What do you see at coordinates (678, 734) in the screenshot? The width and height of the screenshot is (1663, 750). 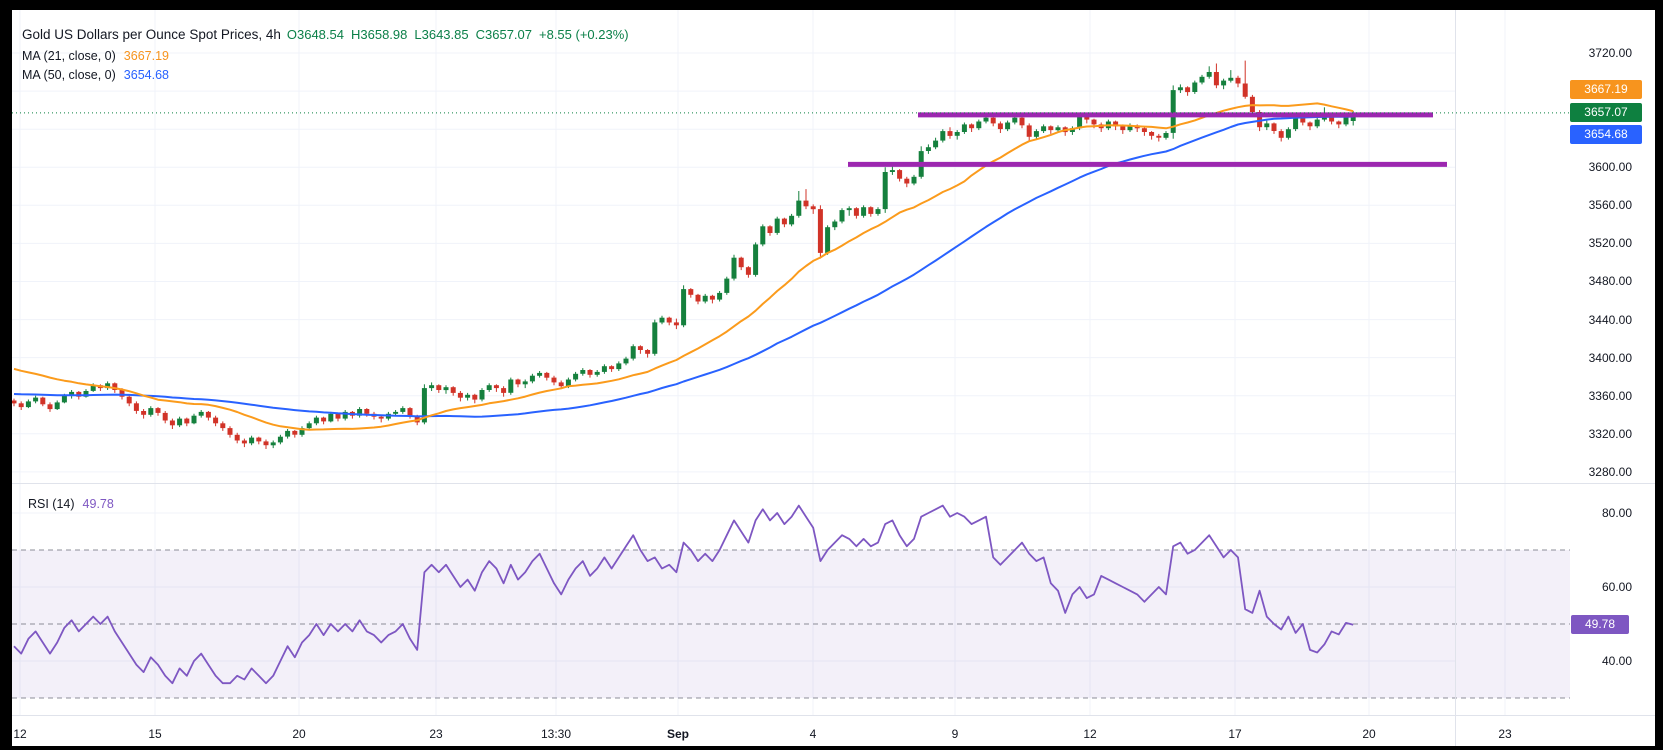 I see `time-axis-label: Sep` at bounding box center [678, 734].